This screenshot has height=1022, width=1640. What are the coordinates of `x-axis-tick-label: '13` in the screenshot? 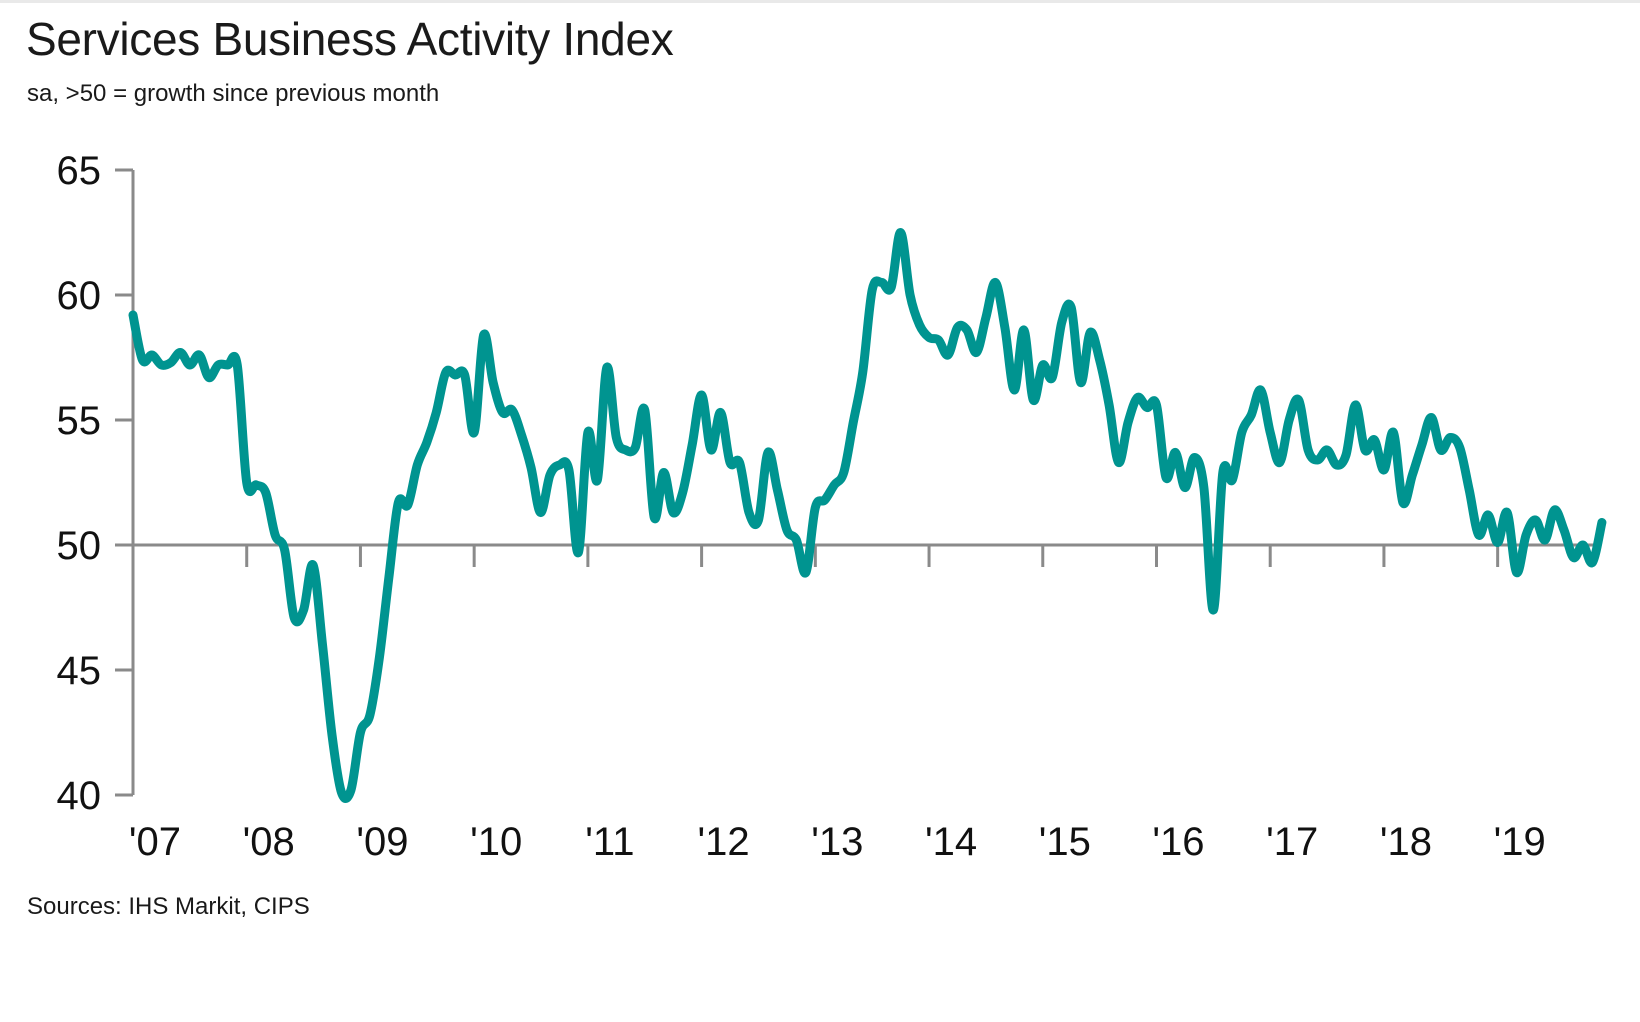 It's located at (837, 842).